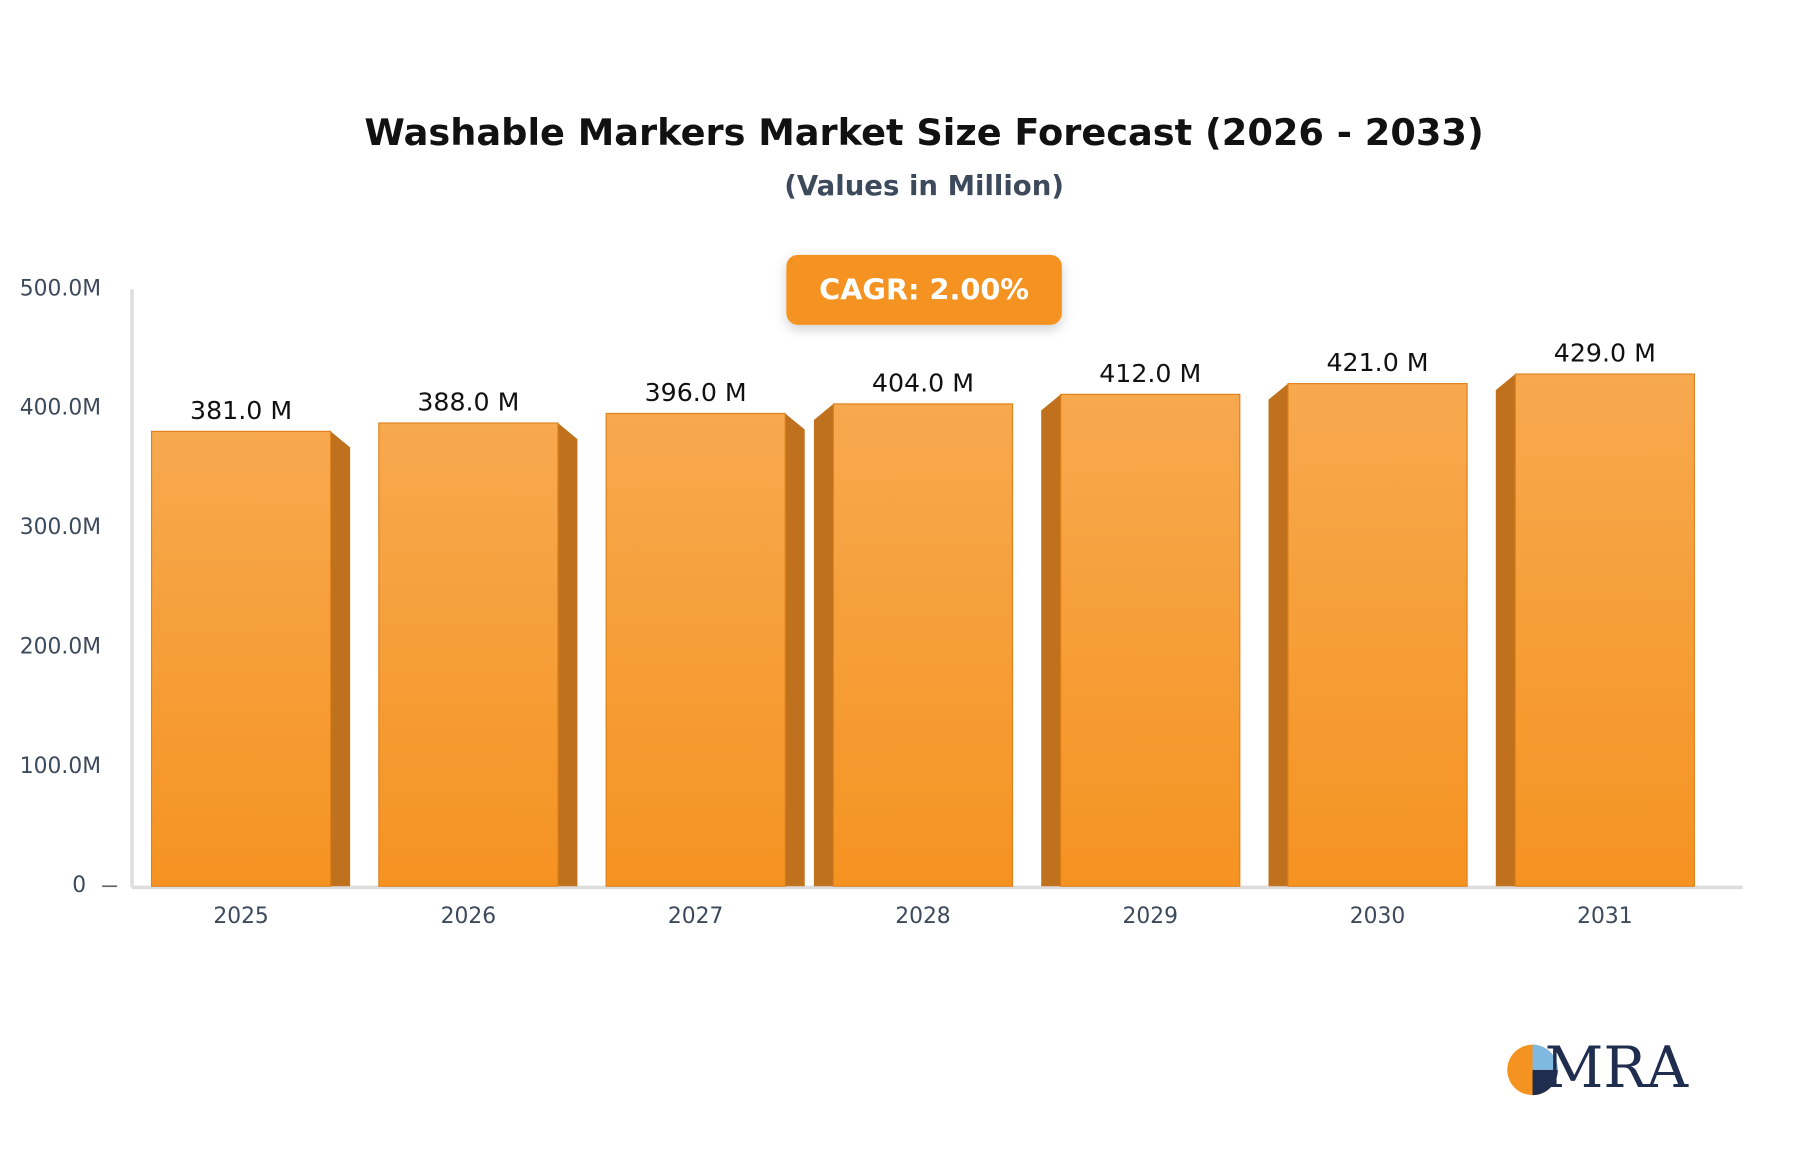 This screenshot has height=1156, width=1800. I want to click on value-label: 429.0 M, so click(1605, 353).